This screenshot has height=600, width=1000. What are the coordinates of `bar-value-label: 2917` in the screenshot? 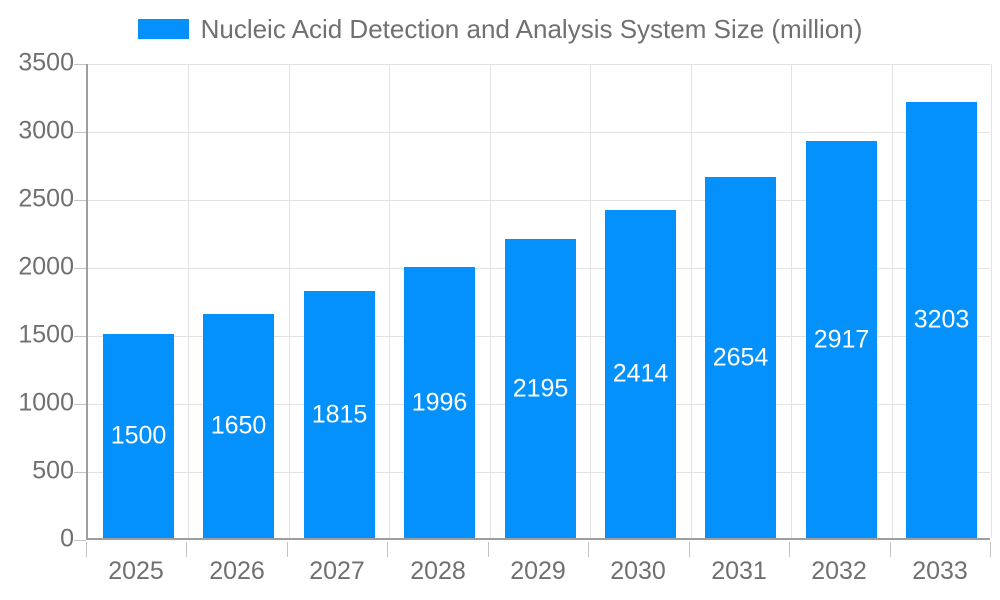 It's located at (841, 339).